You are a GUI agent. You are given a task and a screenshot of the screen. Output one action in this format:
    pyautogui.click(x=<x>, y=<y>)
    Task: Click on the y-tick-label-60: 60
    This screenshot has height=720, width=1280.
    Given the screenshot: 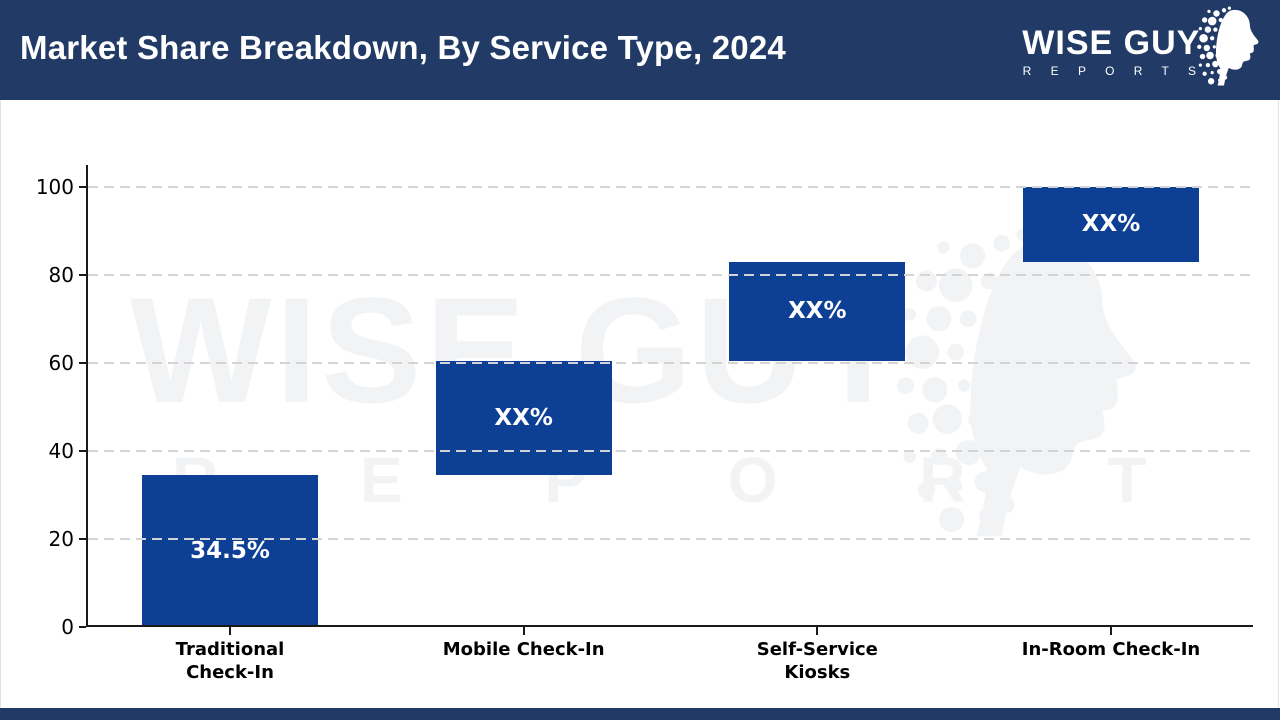 What is the action you would take?
    pyautogui.click(x=61, y=363)
    